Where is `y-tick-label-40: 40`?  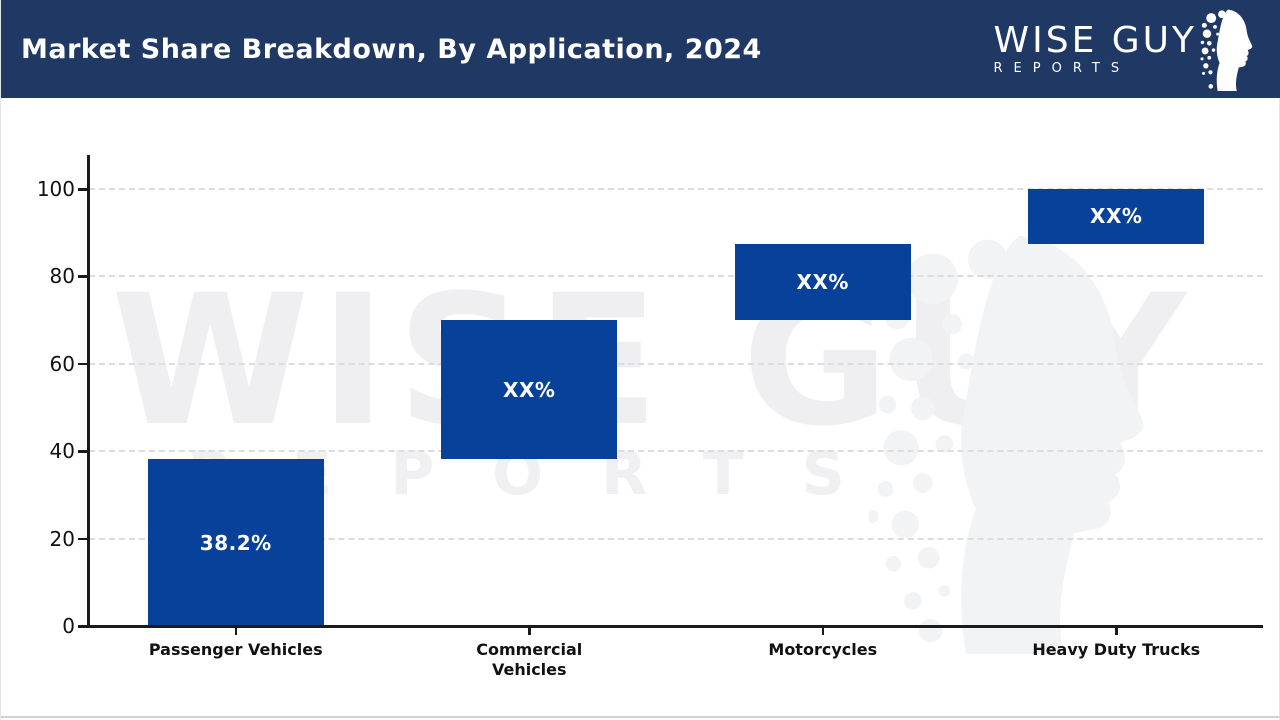 y-tick-label-40: 40 is located at coordinates (62, 451).